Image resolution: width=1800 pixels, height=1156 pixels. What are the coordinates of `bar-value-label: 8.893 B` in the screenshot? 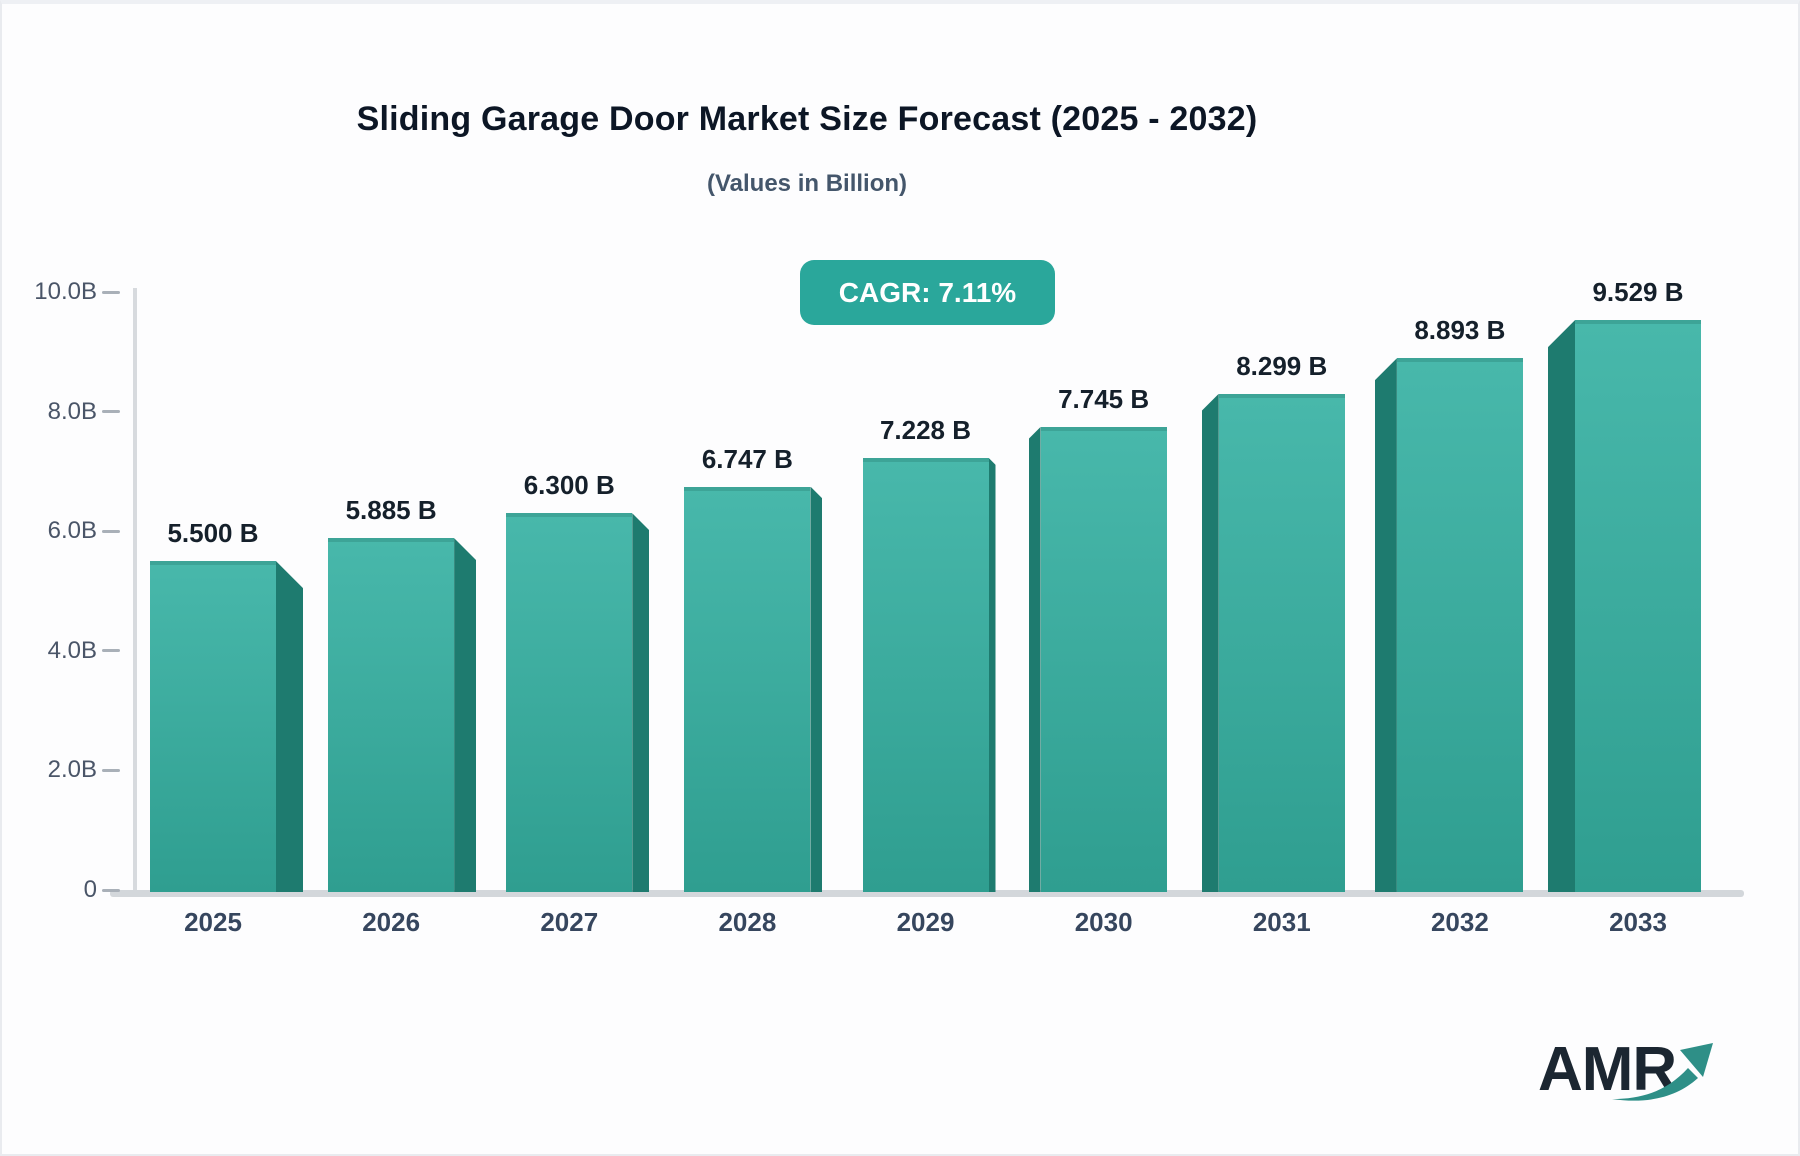 It's located at (1460, 330).